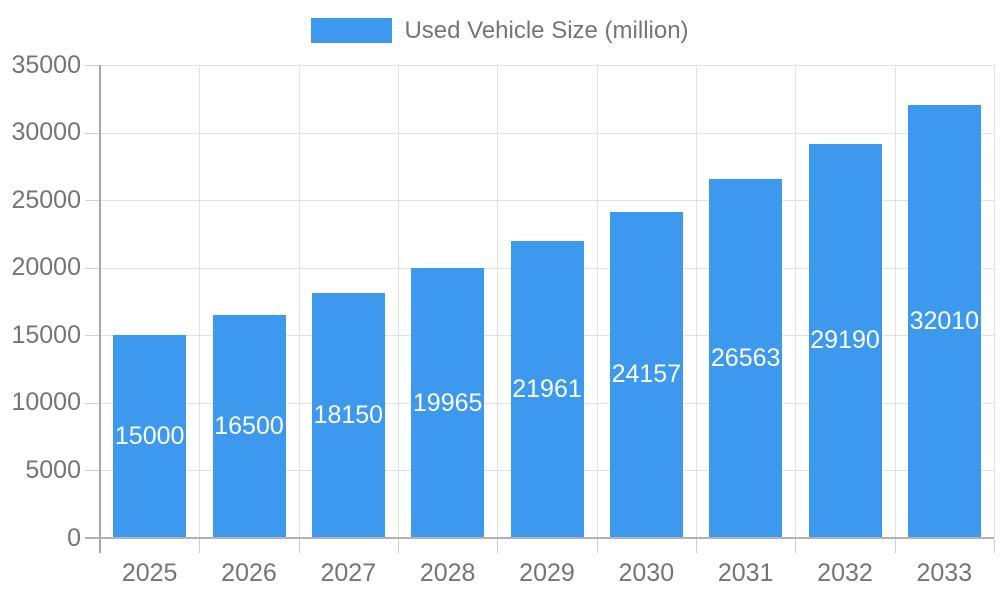  I want to click on bar-2029: 21961, so click(547, 389).